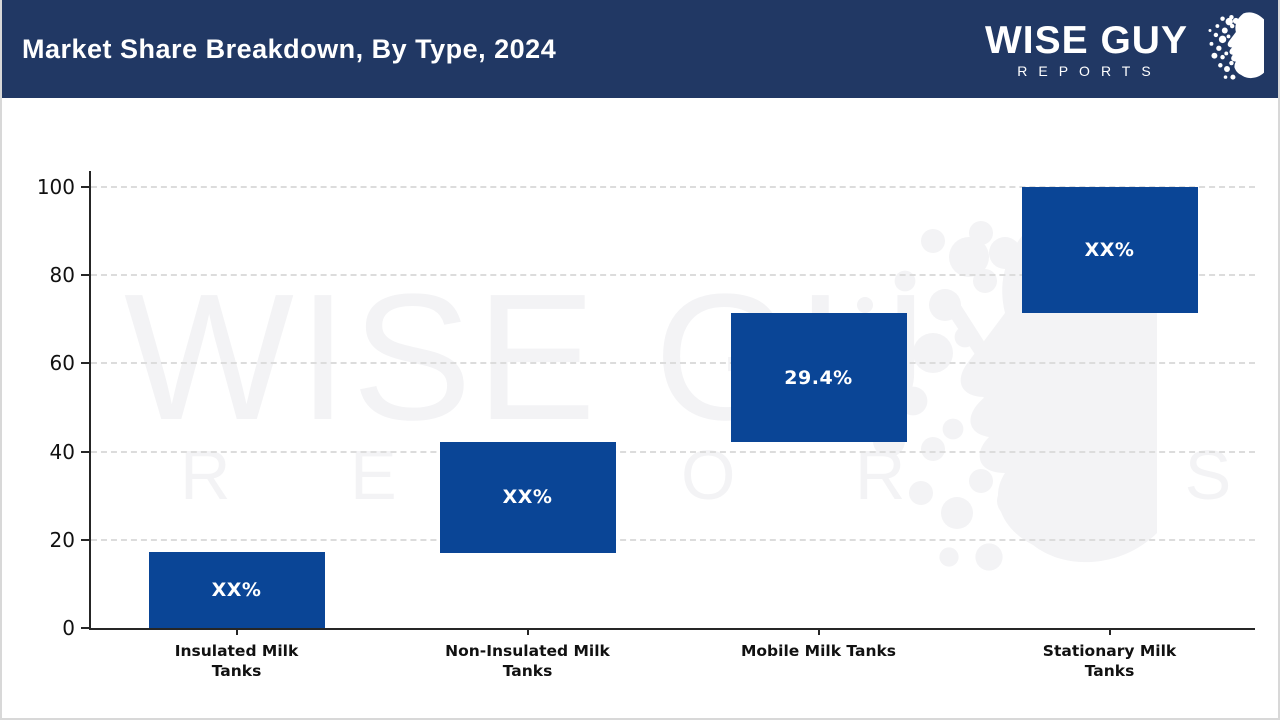  Describe the element at coordinates (672, 629) in the screenshot. I see `x-axis-line` at that location.